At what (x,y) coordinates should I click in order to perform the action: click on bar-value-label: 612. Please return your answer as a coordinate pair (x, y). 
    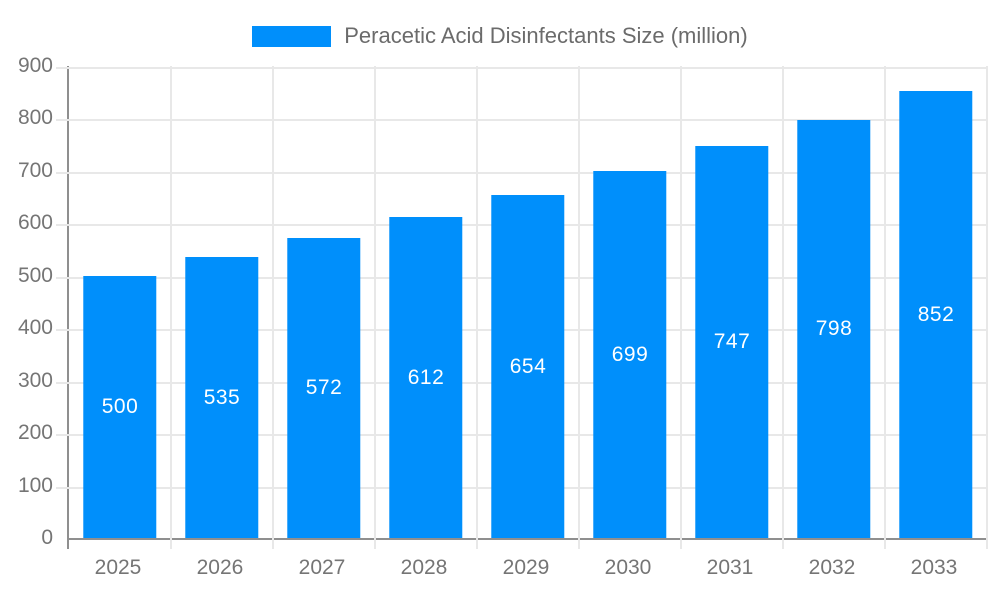
    Looking at the image, I should click on (426, 377).